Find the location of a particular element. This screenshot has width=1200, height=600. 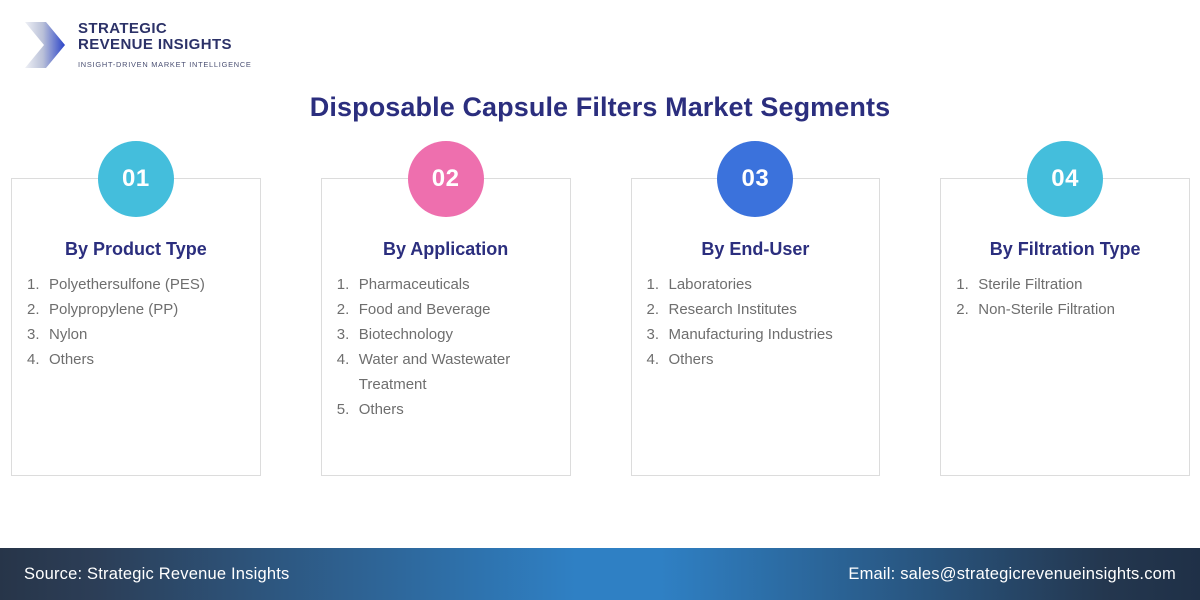

brand-tagline: INSIGHT-DRIVEN MARKET INTELLIGENCE is located at coordinates (165, 64).